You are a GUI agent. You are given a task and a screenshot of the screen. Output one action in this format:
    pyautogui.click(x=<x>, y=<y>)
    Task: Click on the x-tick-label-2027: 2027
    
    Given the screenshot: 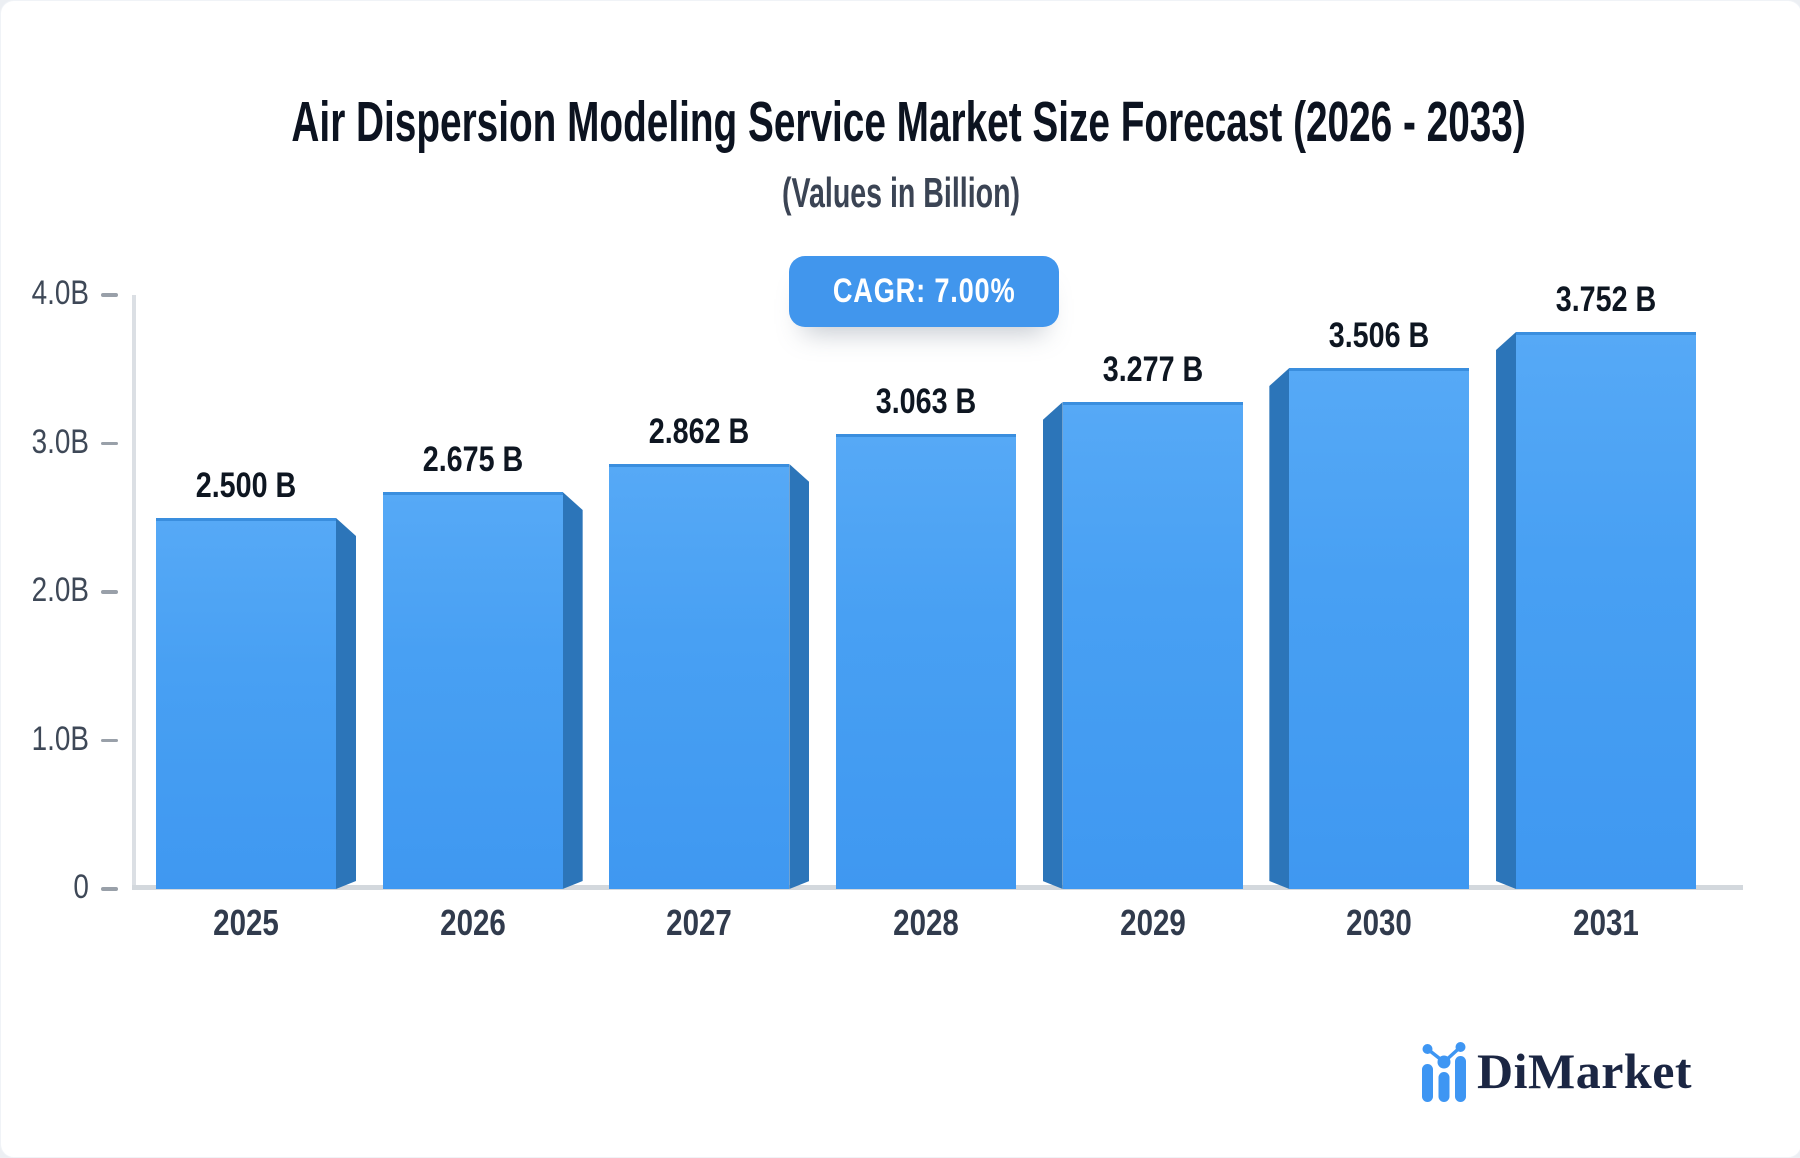 What is the action you would take?
    pyautogui.click(x=699, y=923)
    